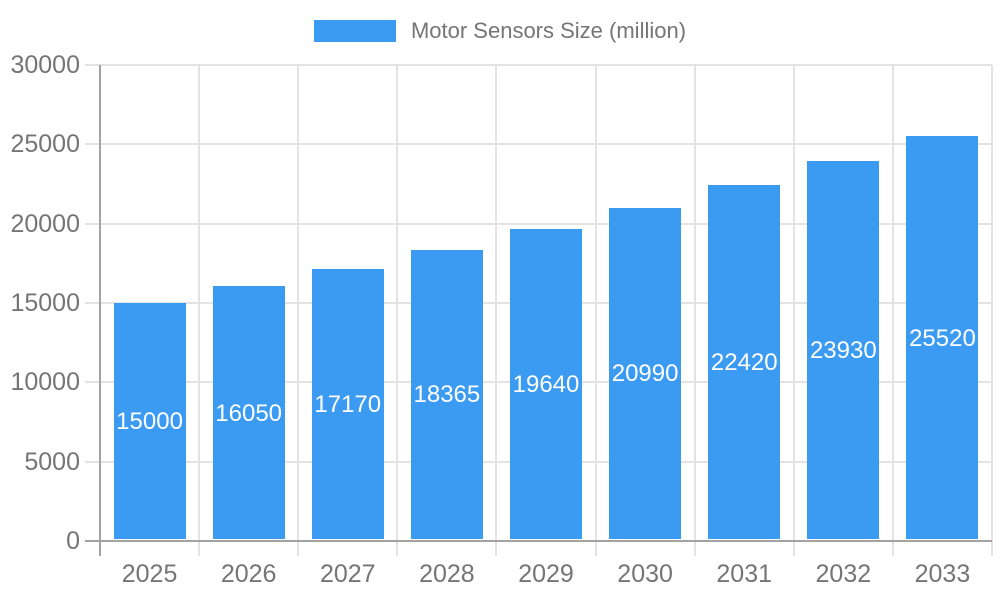  I want to click on bar-2026, so click(248, 412).